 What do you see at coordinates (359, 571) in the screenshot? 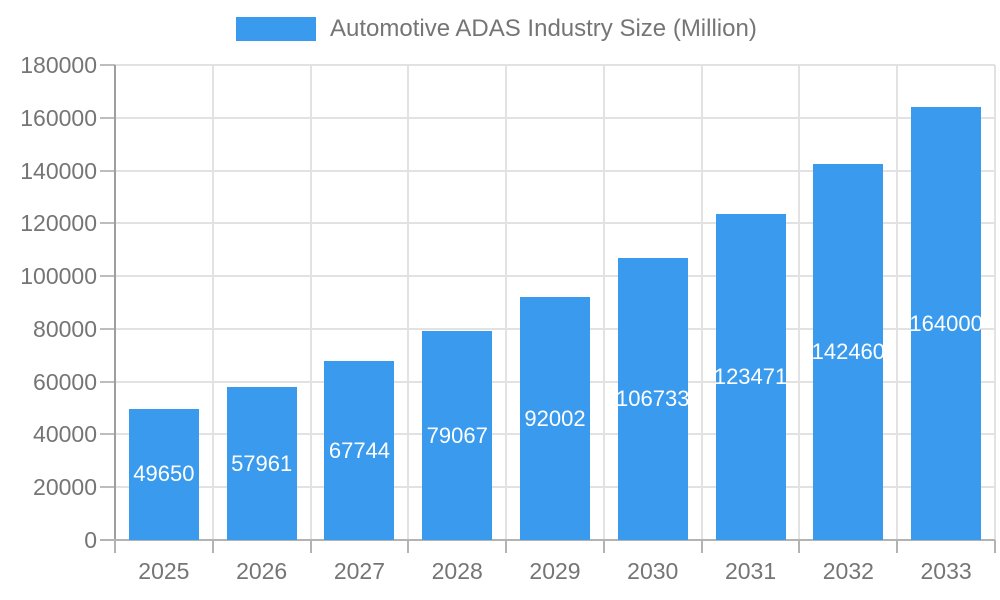
I see `x-tick-label: 2027` at bounding box center [359, 571].